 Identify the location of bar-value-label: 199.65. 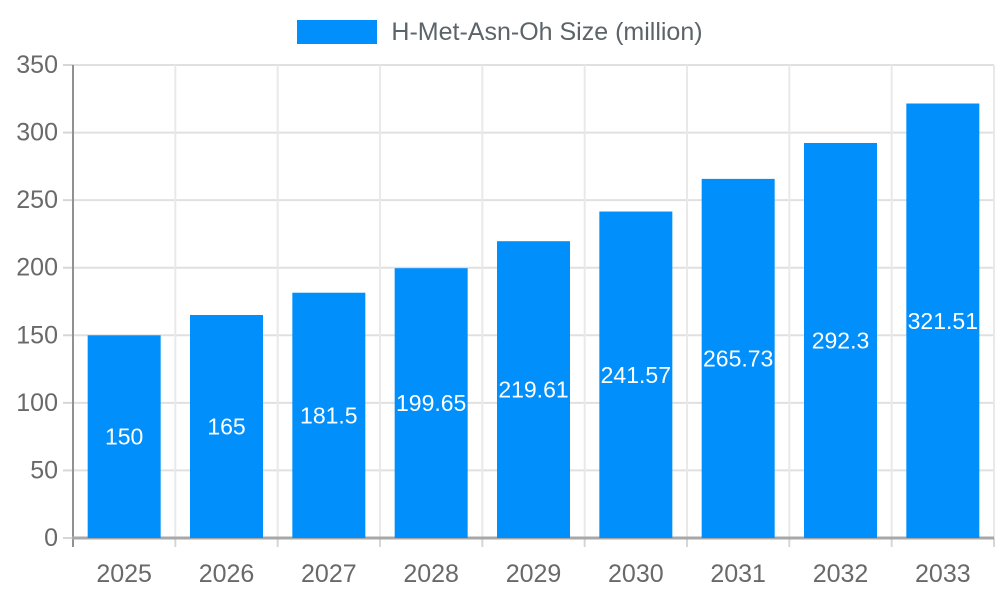
(431, 403).